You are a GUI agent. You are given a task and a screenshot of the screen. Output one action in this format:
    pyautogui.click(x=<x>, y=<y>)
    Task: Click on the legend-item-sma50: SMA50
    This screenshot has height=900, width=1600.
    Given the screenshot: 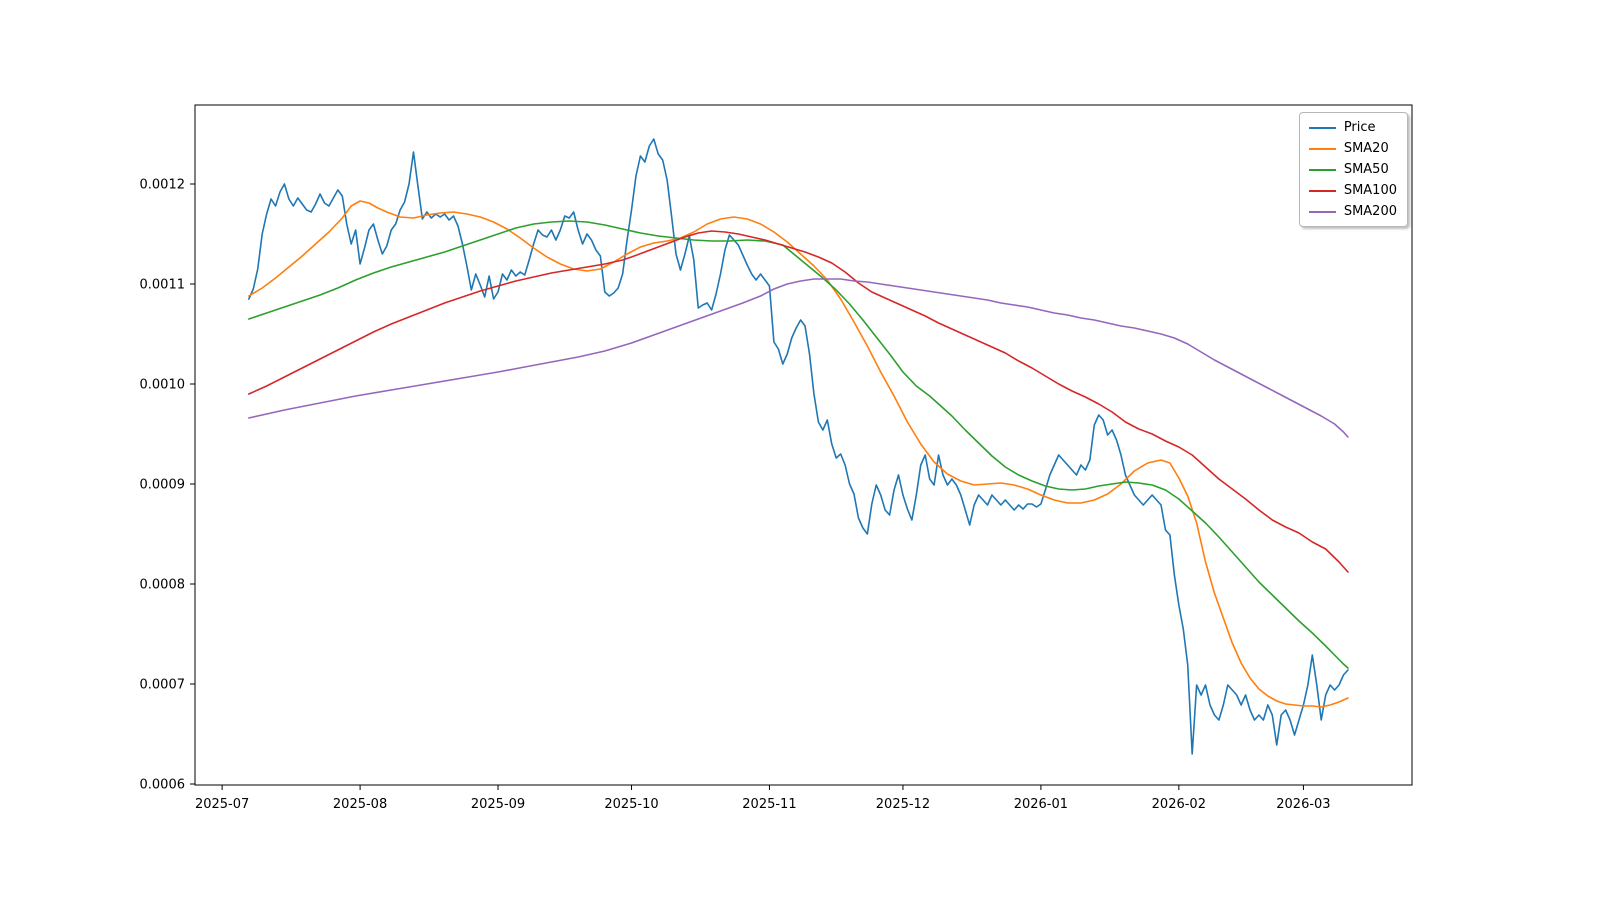 What is the action you would take?
    pyautogui.click(x=1352, y=169)
    